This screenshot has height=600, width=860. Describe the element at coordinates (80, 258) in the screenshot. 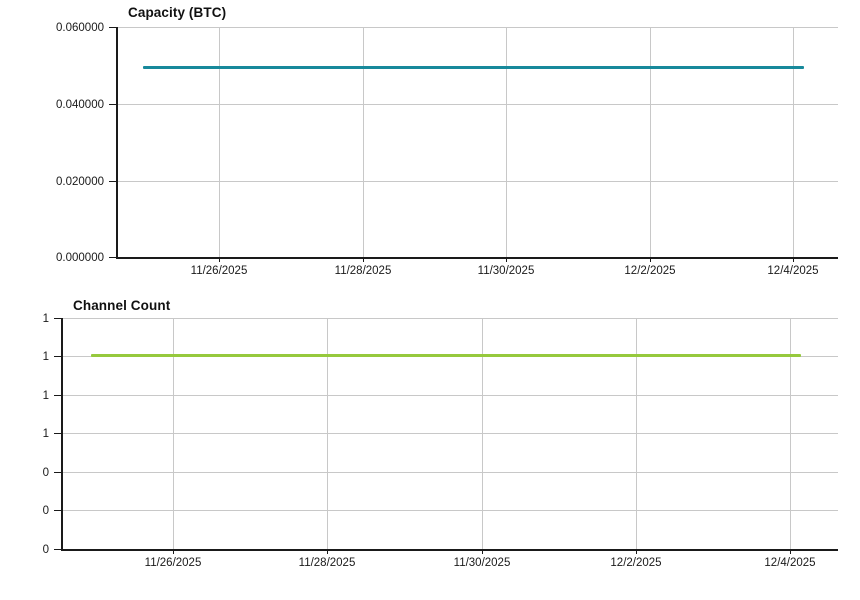

I see `capacity-ytick-label-3: 0.000000` at that location.